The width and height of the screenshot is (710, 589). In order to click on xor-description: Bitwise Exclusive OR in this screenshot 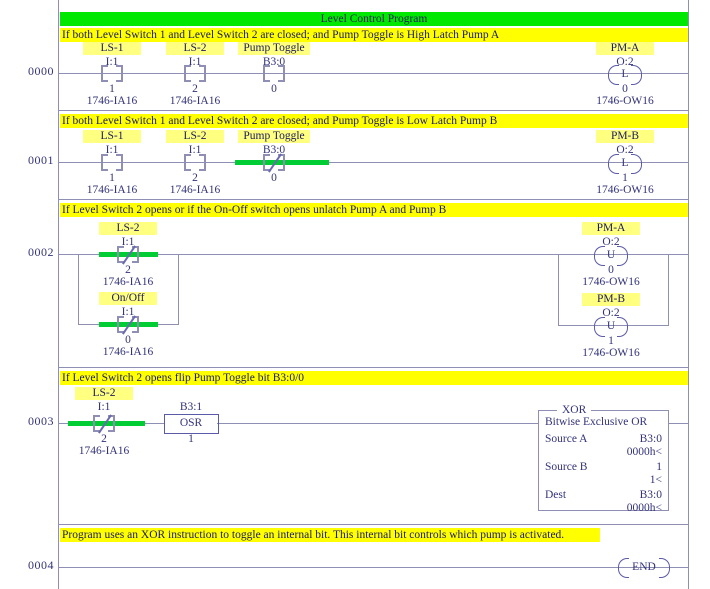, I will do `click(596, 422)`.